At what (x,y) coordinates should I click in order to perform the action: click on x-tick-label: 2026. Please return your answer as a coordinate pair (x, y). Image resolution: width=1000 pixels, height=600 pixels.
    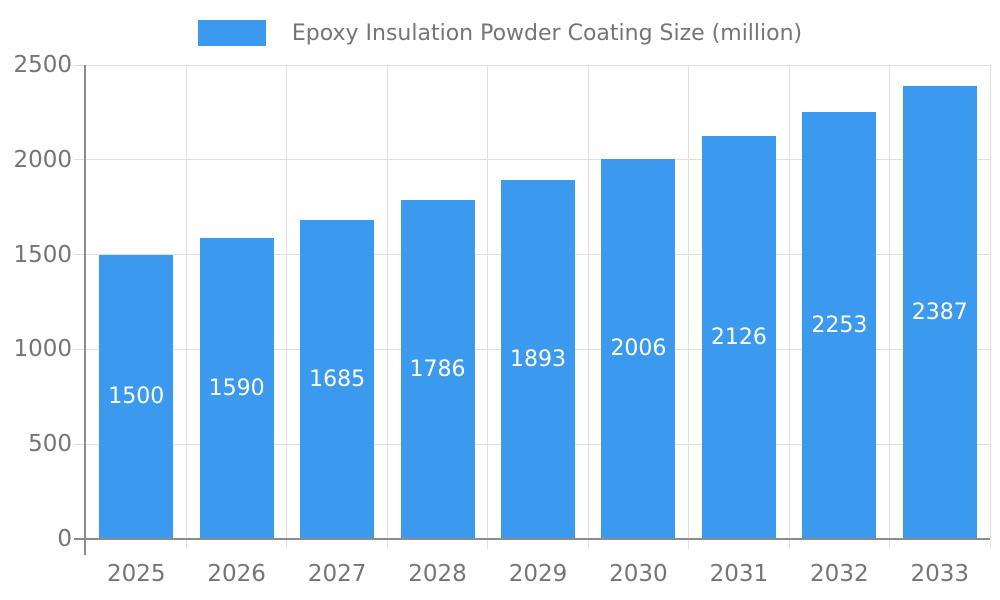
    Looking at the image, I should click on (236, 574).